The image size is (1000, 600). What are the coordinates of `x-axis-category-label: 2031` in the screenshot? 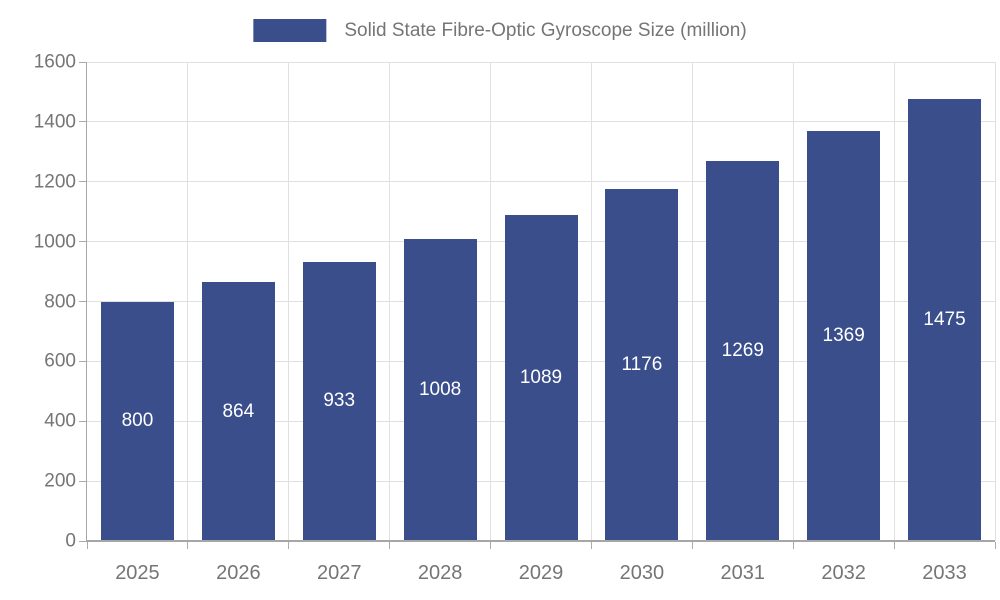 It's located at (743, 573).